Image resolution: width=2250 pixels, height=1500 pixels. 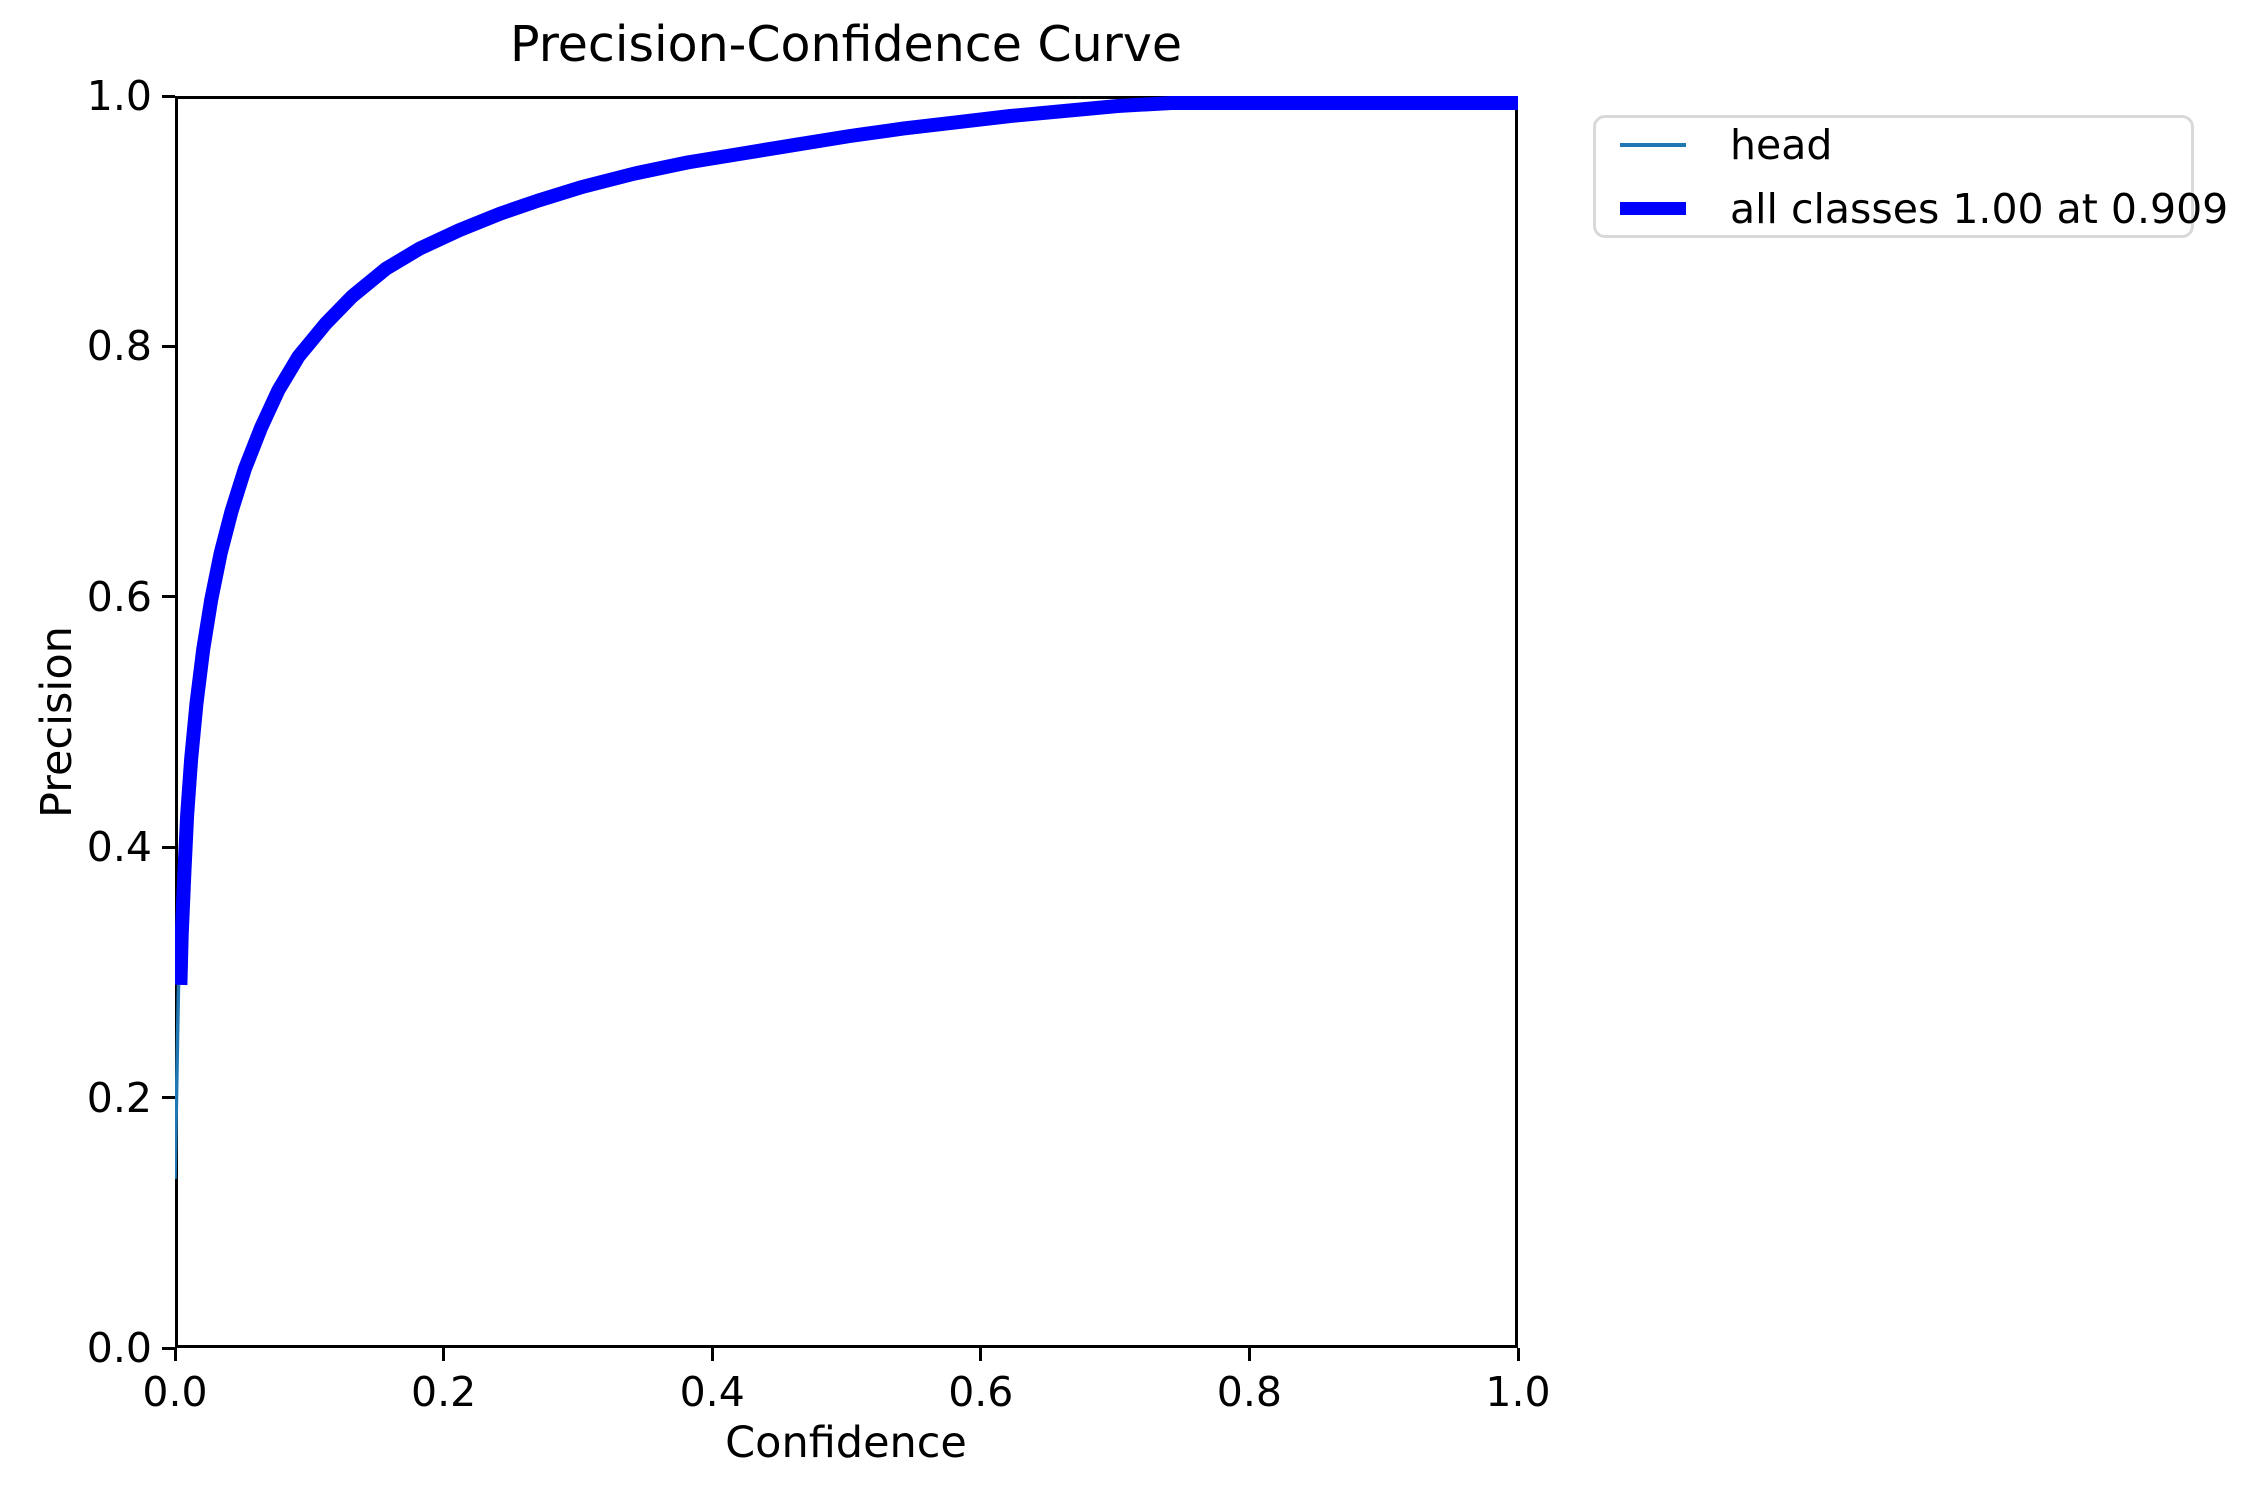 What do you see at coordinates (1910, 176) in the screenshot?
I see `legend: head all classes 1.00 at 0.909` at bounding box center [1910, 176].